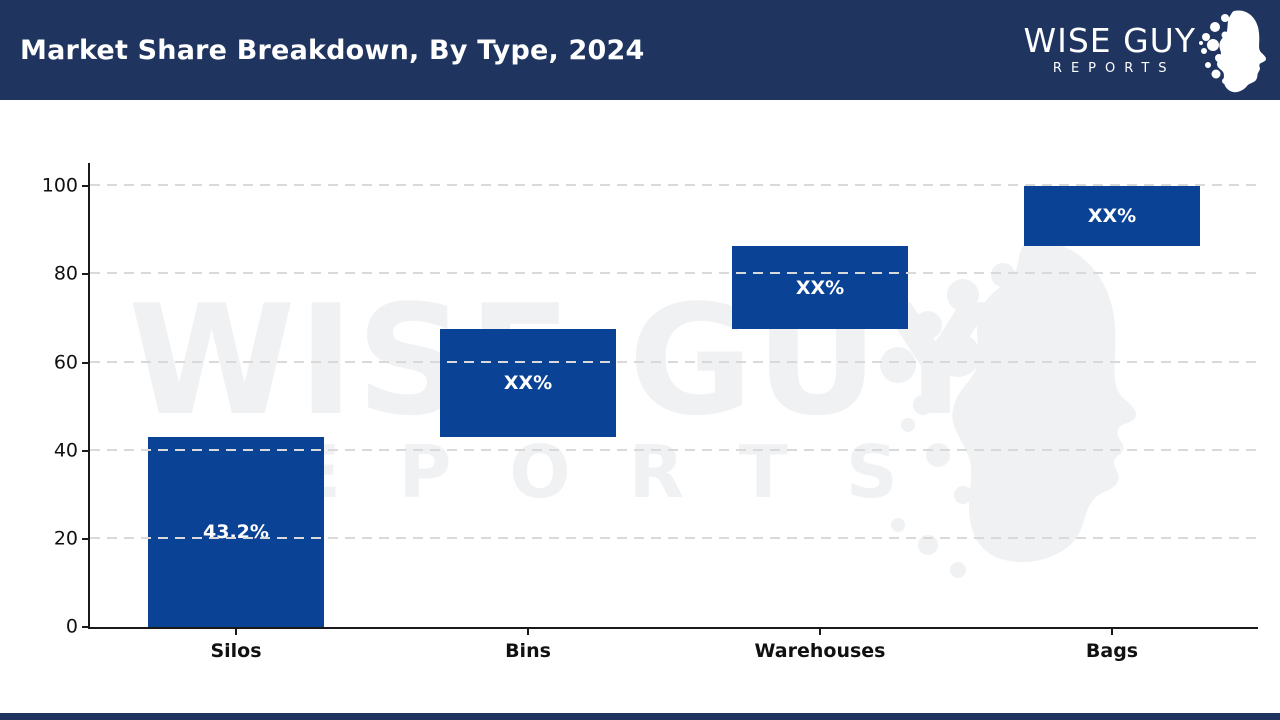 Image resolution: width=1280 pixels, height=720 pixels. What do you see at coordinates (59, 185) in the screenshot?
I see `y-tick-label-100: 100` at bounding box center [59, 185].